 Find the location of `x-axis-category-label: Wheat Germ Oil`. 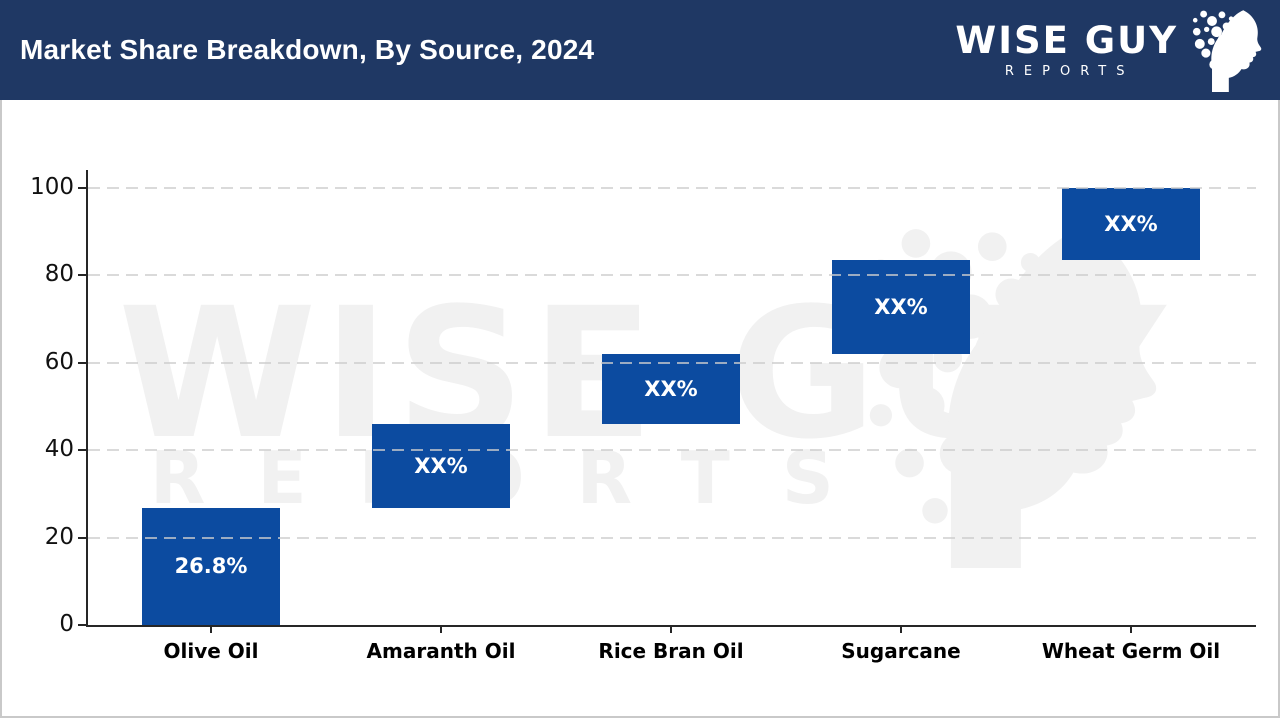

x-axis-category-label: Wheat Germ Oil is located at coordinates (1131, 651).